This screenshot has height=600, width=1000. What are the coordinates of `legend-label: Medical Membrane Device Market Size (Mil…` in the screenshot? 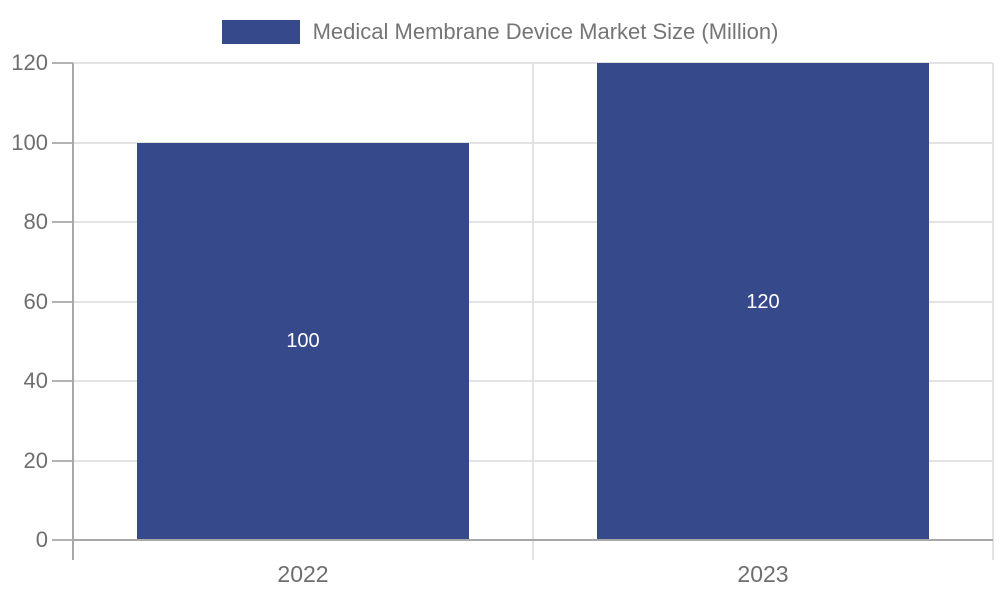 It's located at (545, 31).